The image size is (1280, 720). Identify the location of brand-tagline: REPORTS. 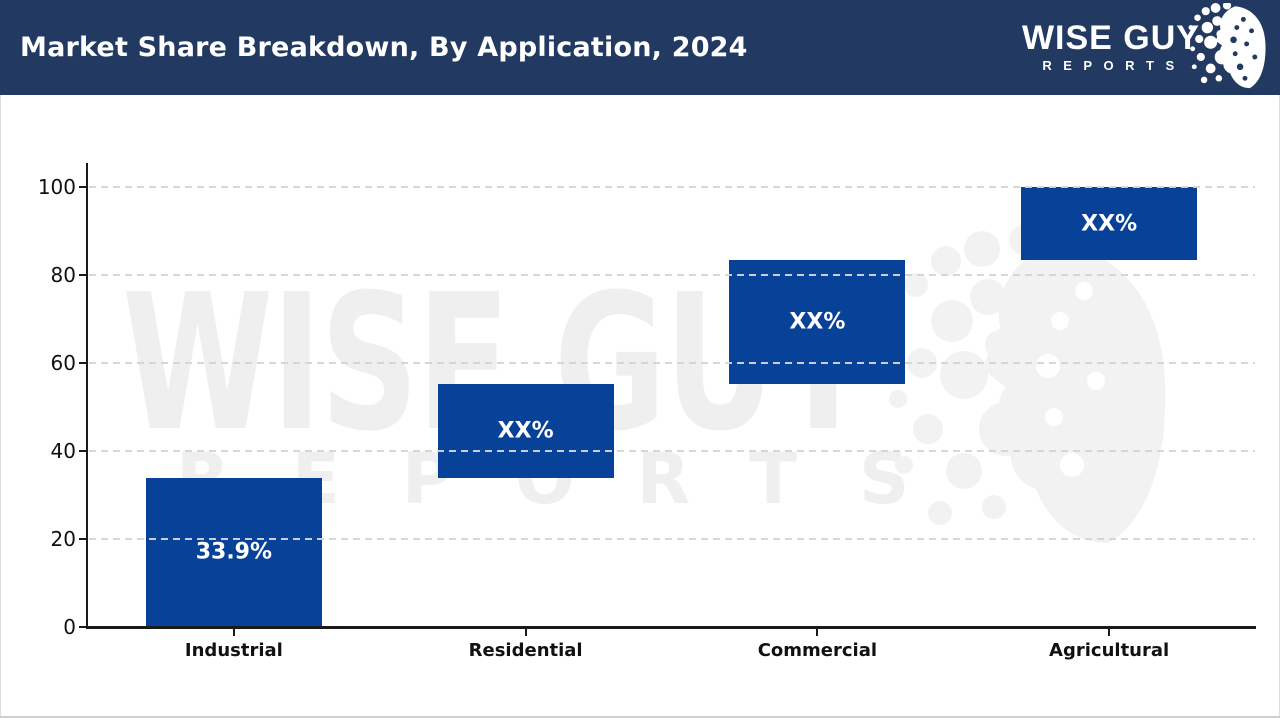
(1114, 65).